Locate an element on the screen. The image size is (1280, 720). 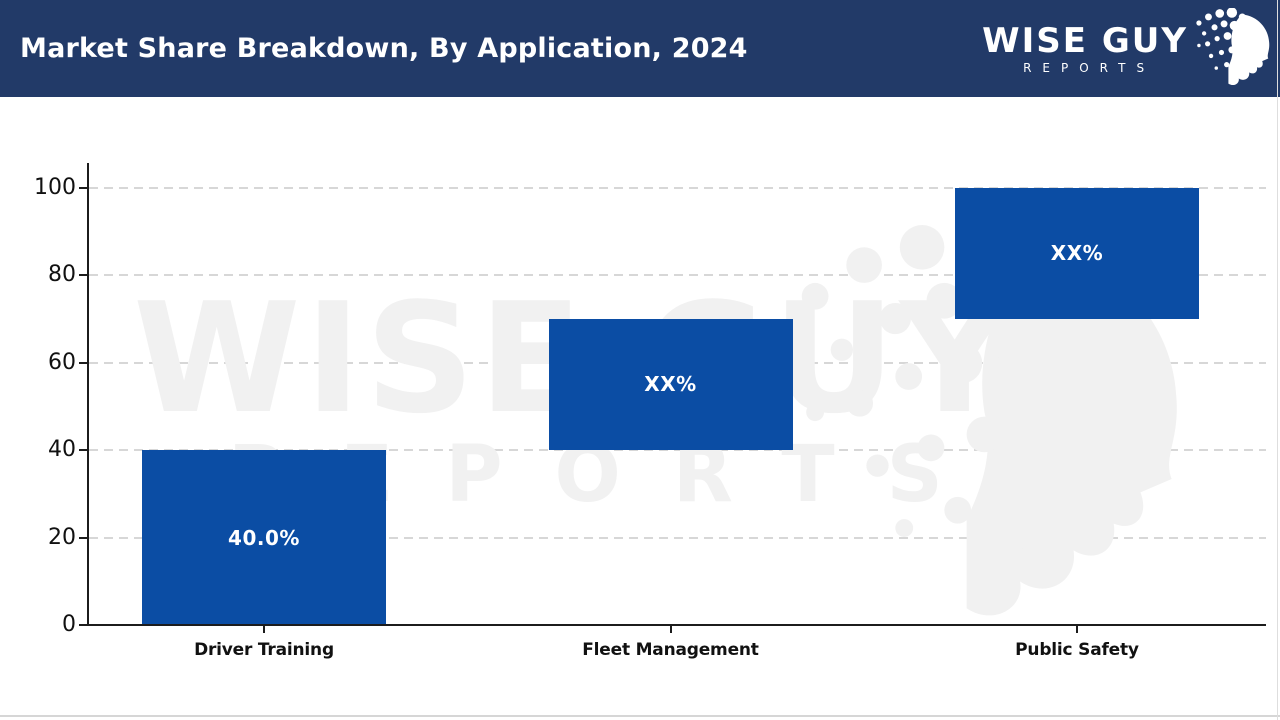
logo-subtitle: REPORTS is located at coordinates (1089, 67).